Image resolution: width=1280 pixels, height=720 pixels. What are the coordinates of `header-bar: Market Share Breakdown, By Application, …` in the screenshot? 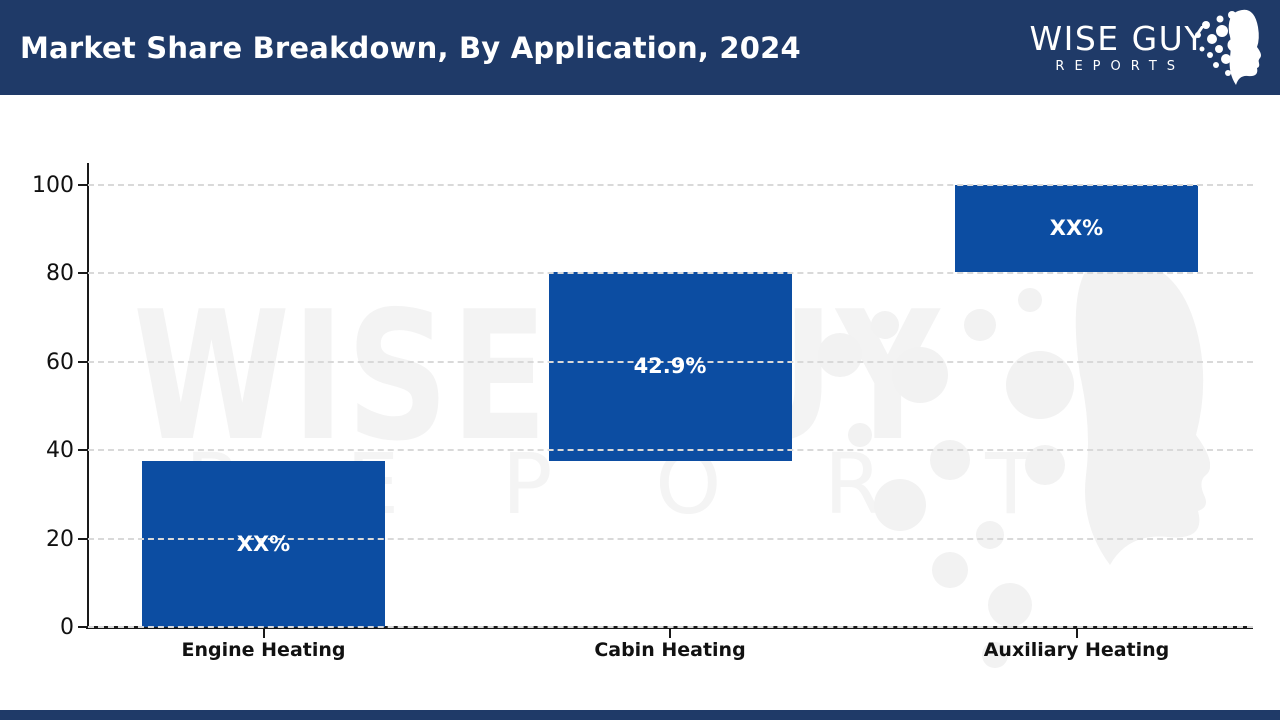 It's located at (640, 47).